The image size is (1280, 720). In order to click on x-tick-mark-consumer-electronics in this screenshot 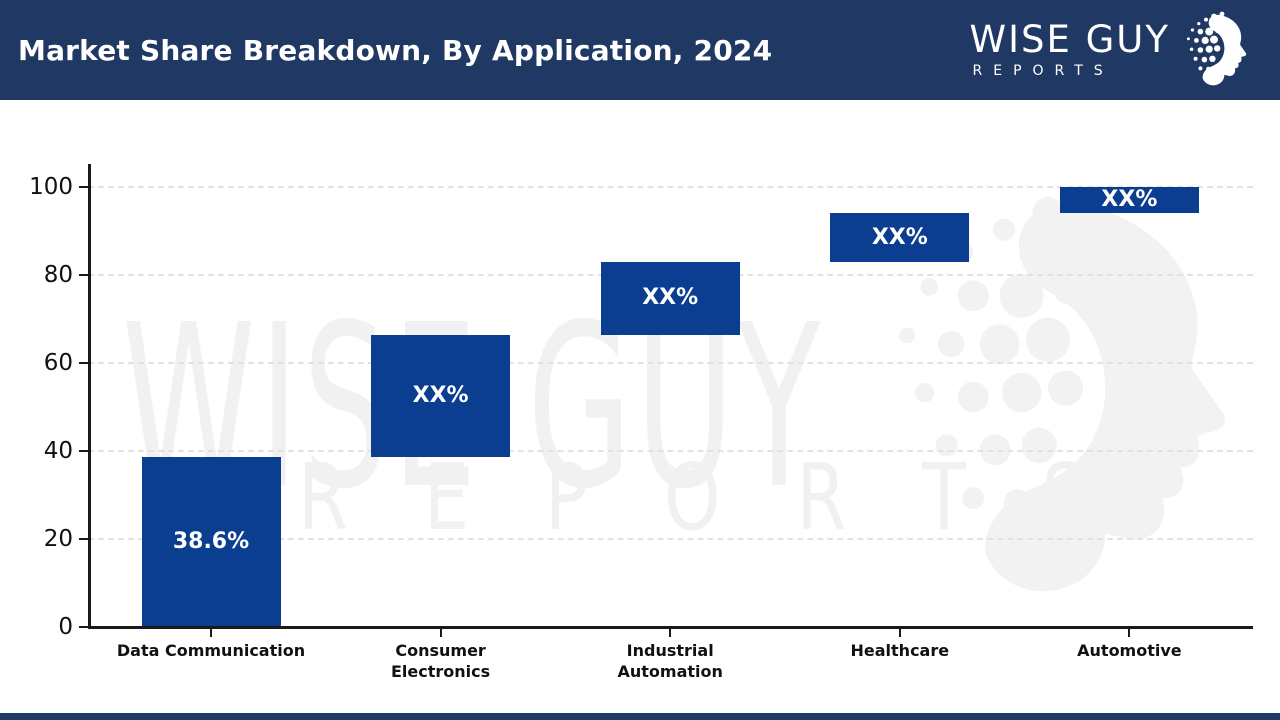, I will do `click(440, 632)`.